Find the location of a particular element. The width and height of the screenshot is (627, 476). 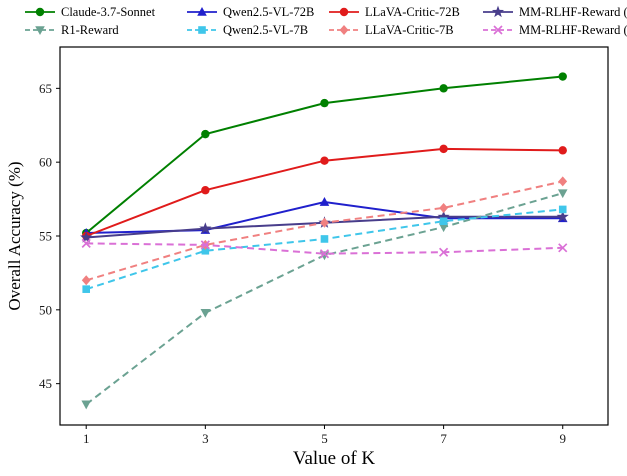

legend-item: Qwen2.5-VL-7B is located at coordinates (256, 30).